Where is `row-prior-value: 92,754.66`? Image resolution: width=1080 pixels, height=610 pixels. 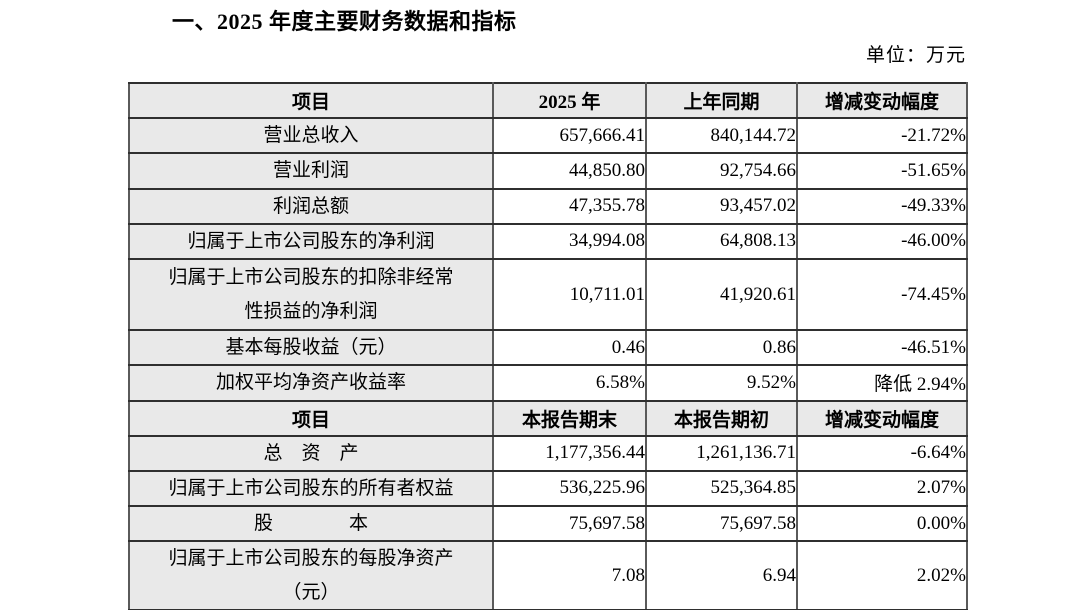 row-prior-value: 92,754.66 is located at coordinates (721, 171).